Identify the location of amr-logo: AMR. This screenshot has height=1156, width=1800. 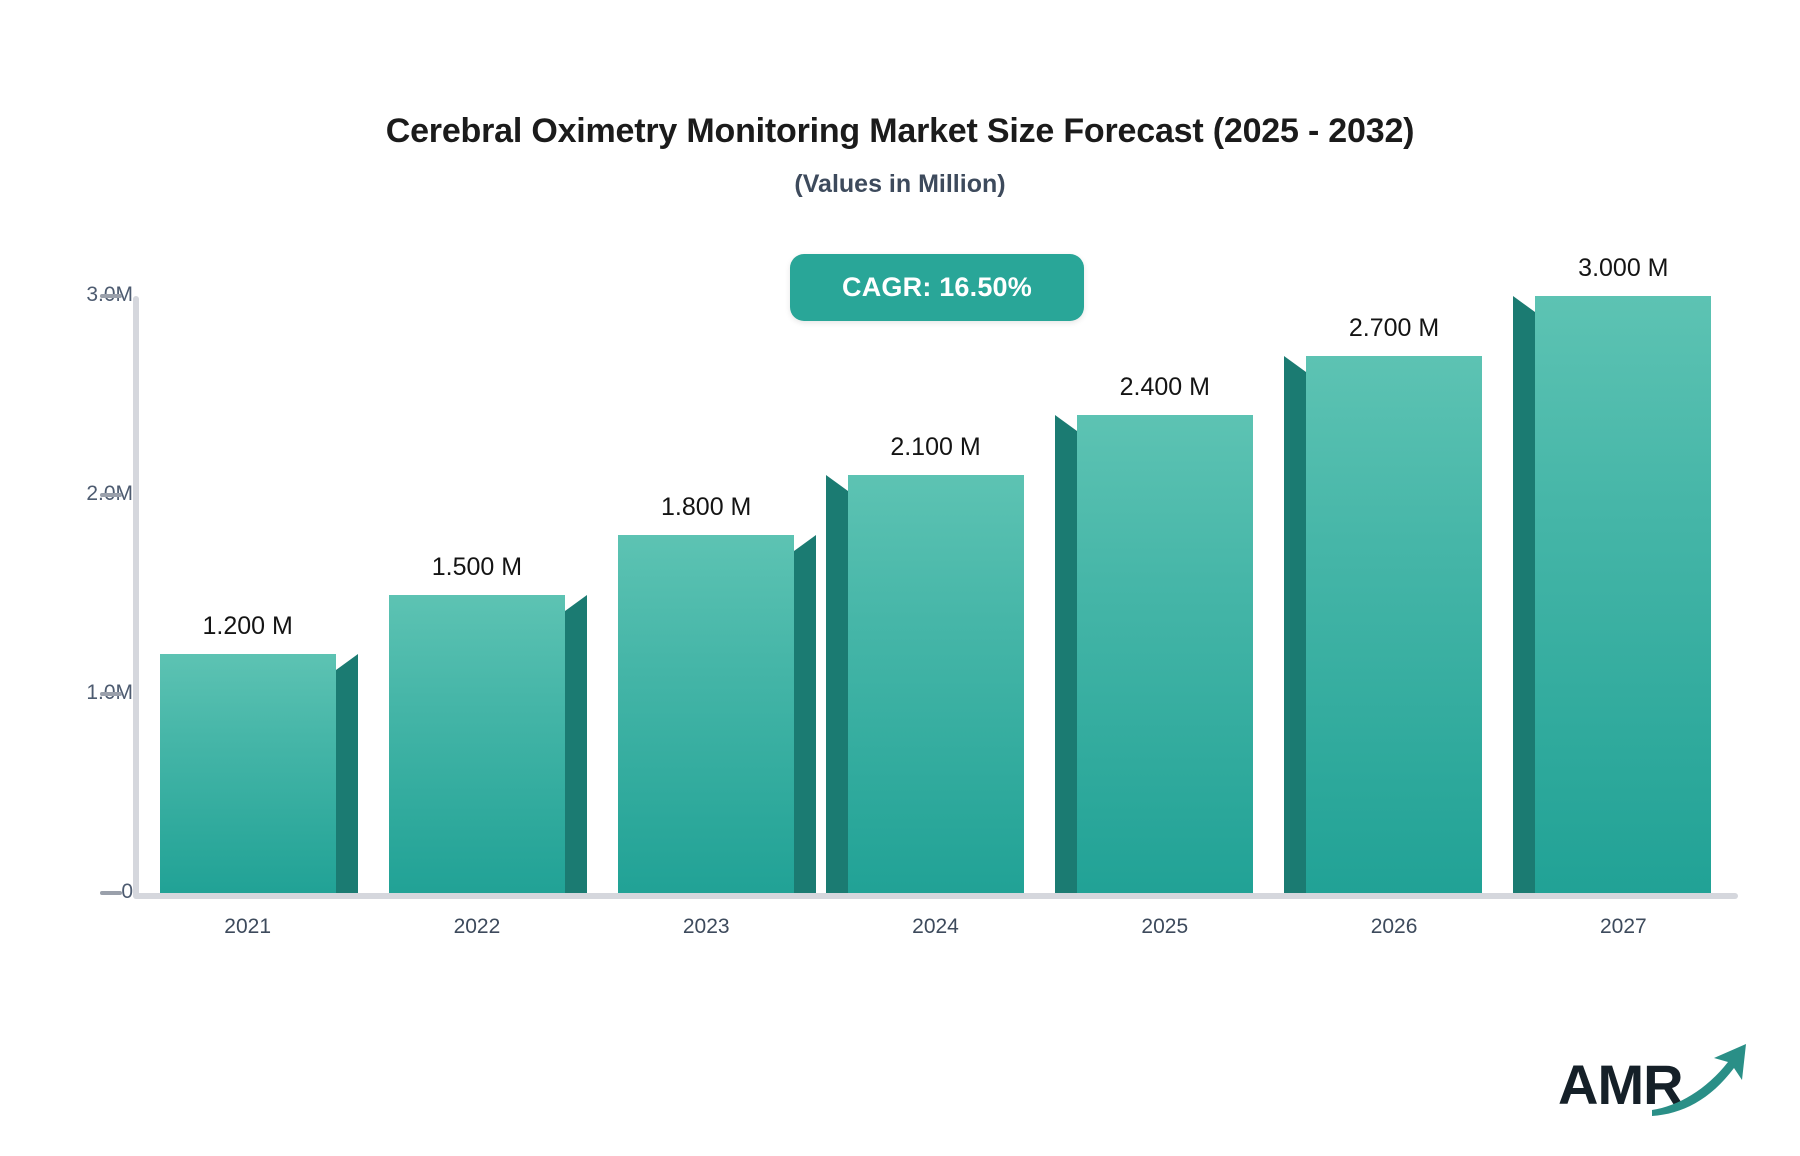
(1656, 1079).